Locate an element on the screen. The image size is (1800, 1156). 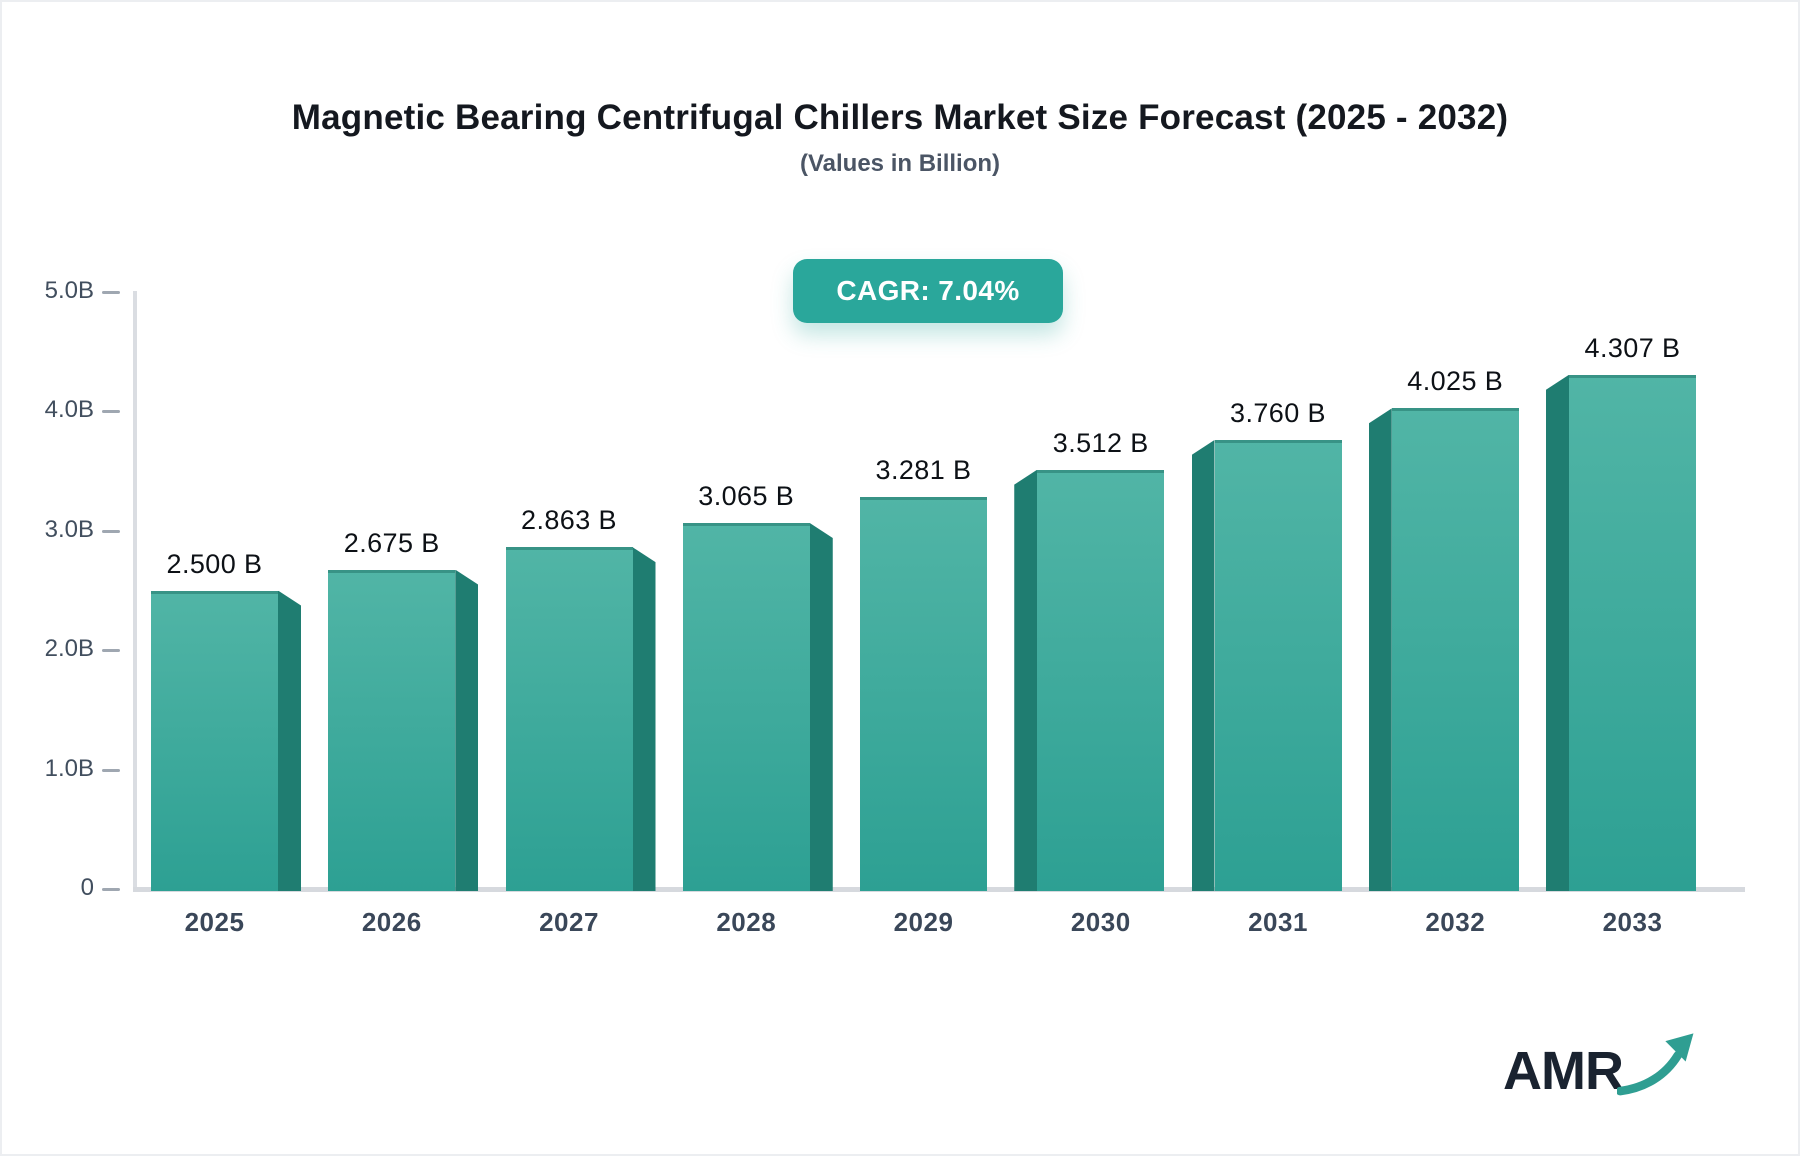
y-tick-label: 4.0B is located at coordinates (69, 410).